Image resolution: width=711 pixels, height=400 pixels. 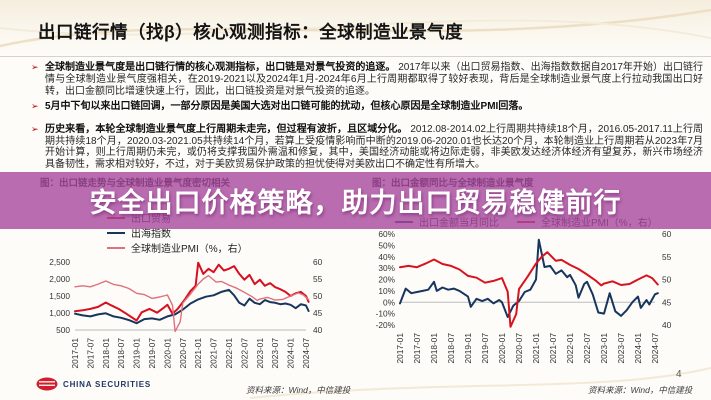 I want to click on svg-text: -20%, so click(x=386, y=325).